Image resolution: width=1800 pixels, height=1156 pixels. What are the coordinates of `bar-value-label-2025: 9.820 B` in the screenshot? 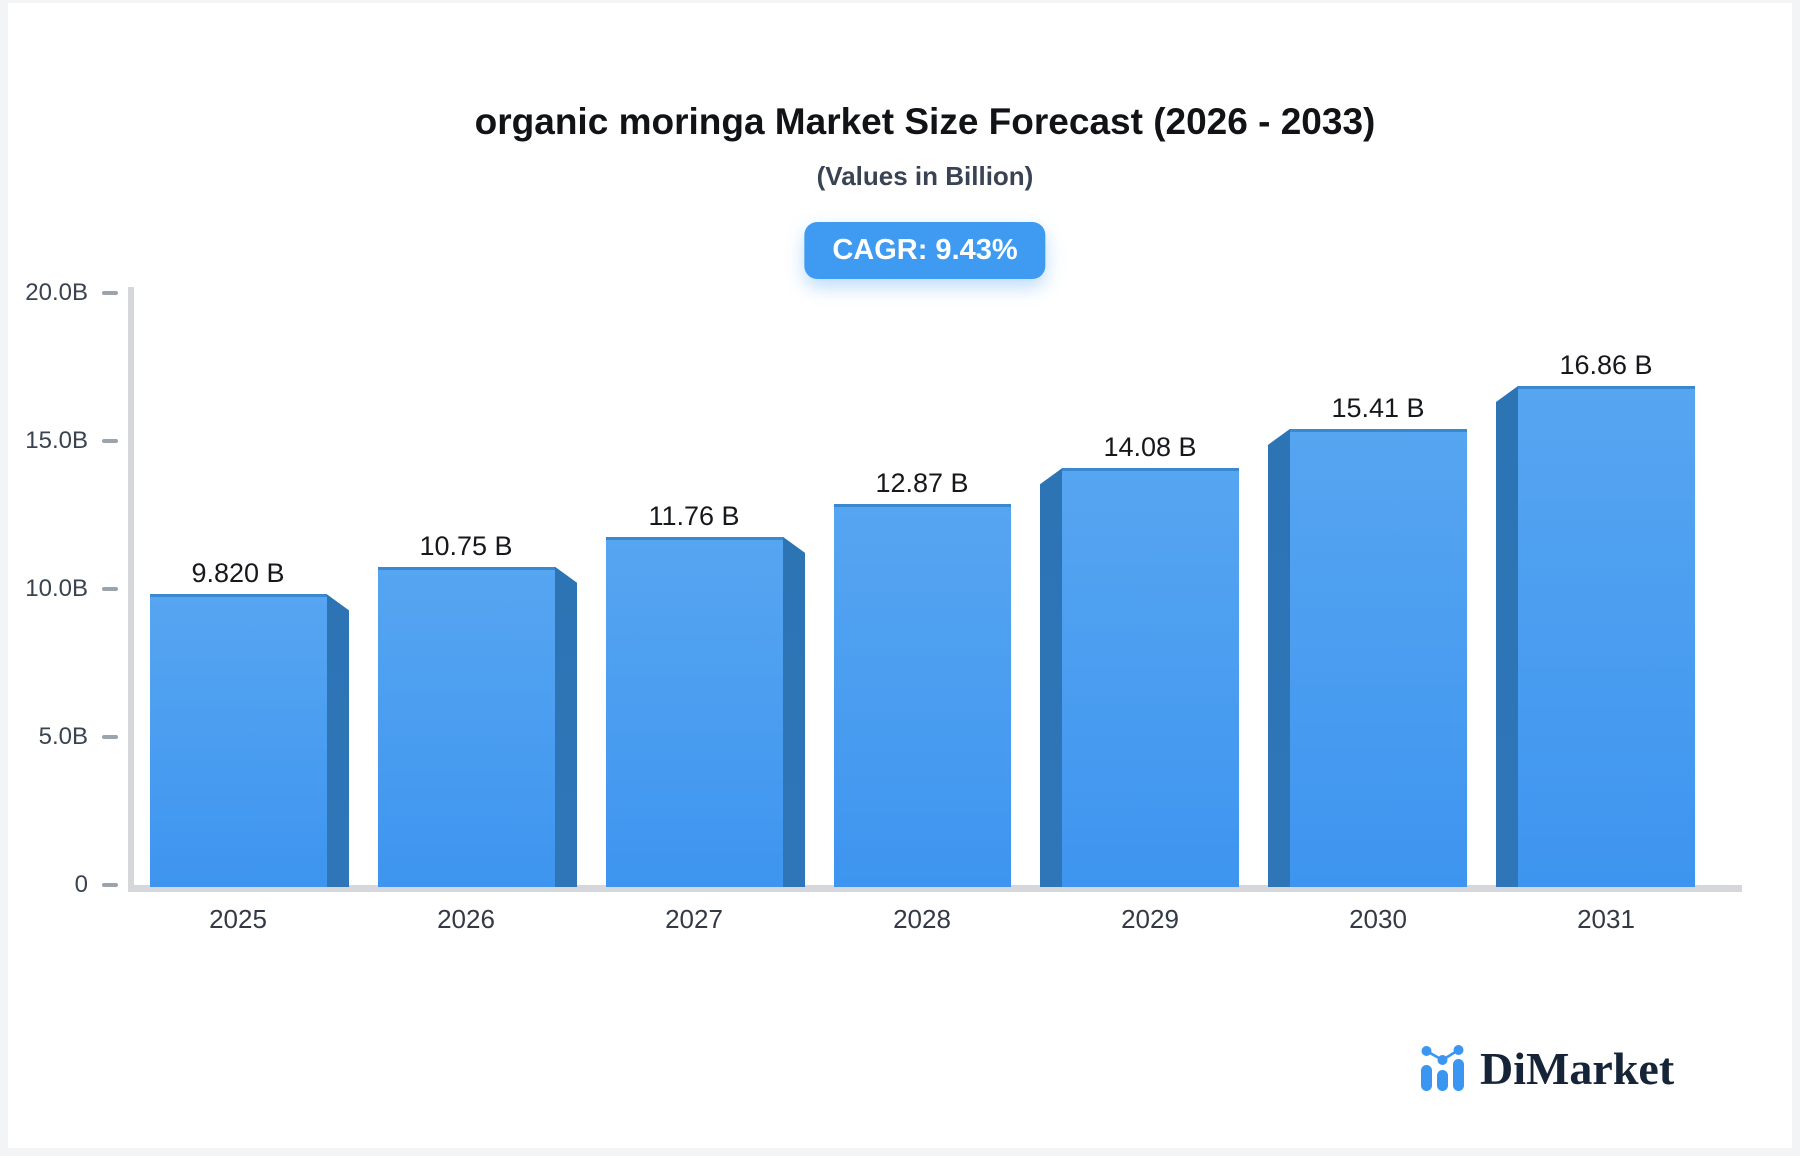 It's located at (238, 573).